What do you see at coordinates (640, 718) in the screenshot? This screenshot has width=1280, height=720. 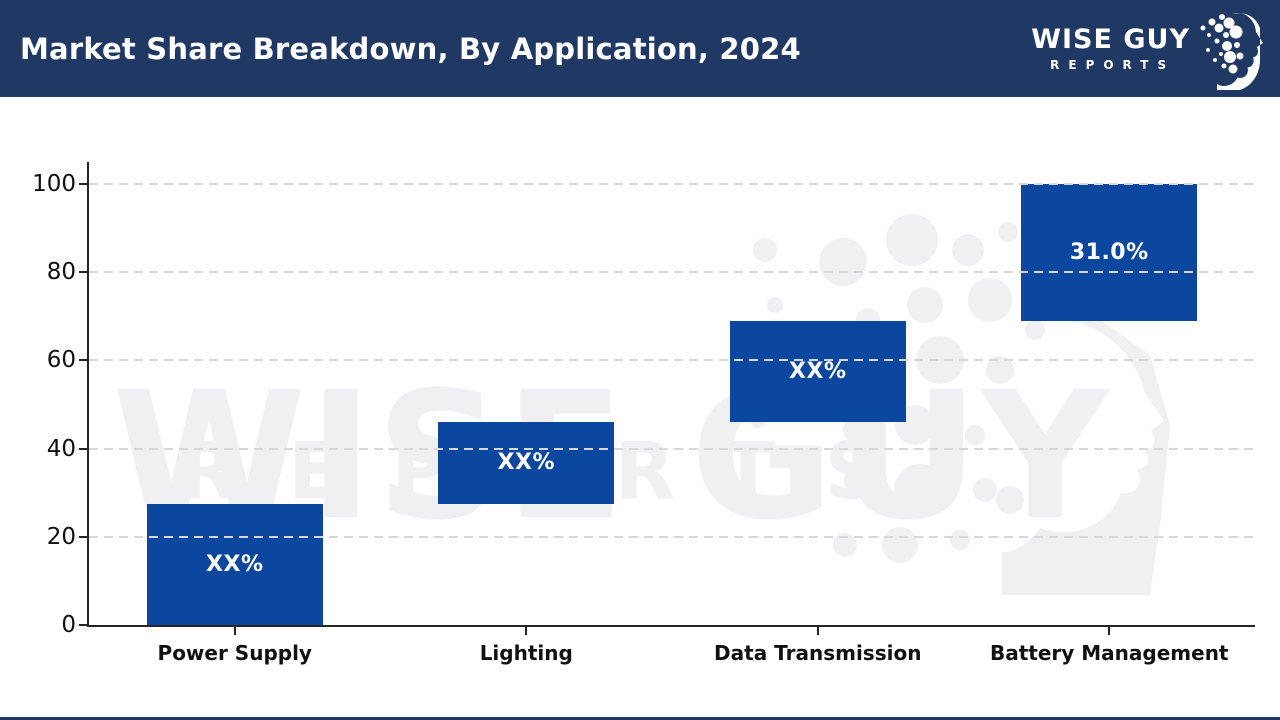 I see `footer-bar` at bounding box center [640, 718].